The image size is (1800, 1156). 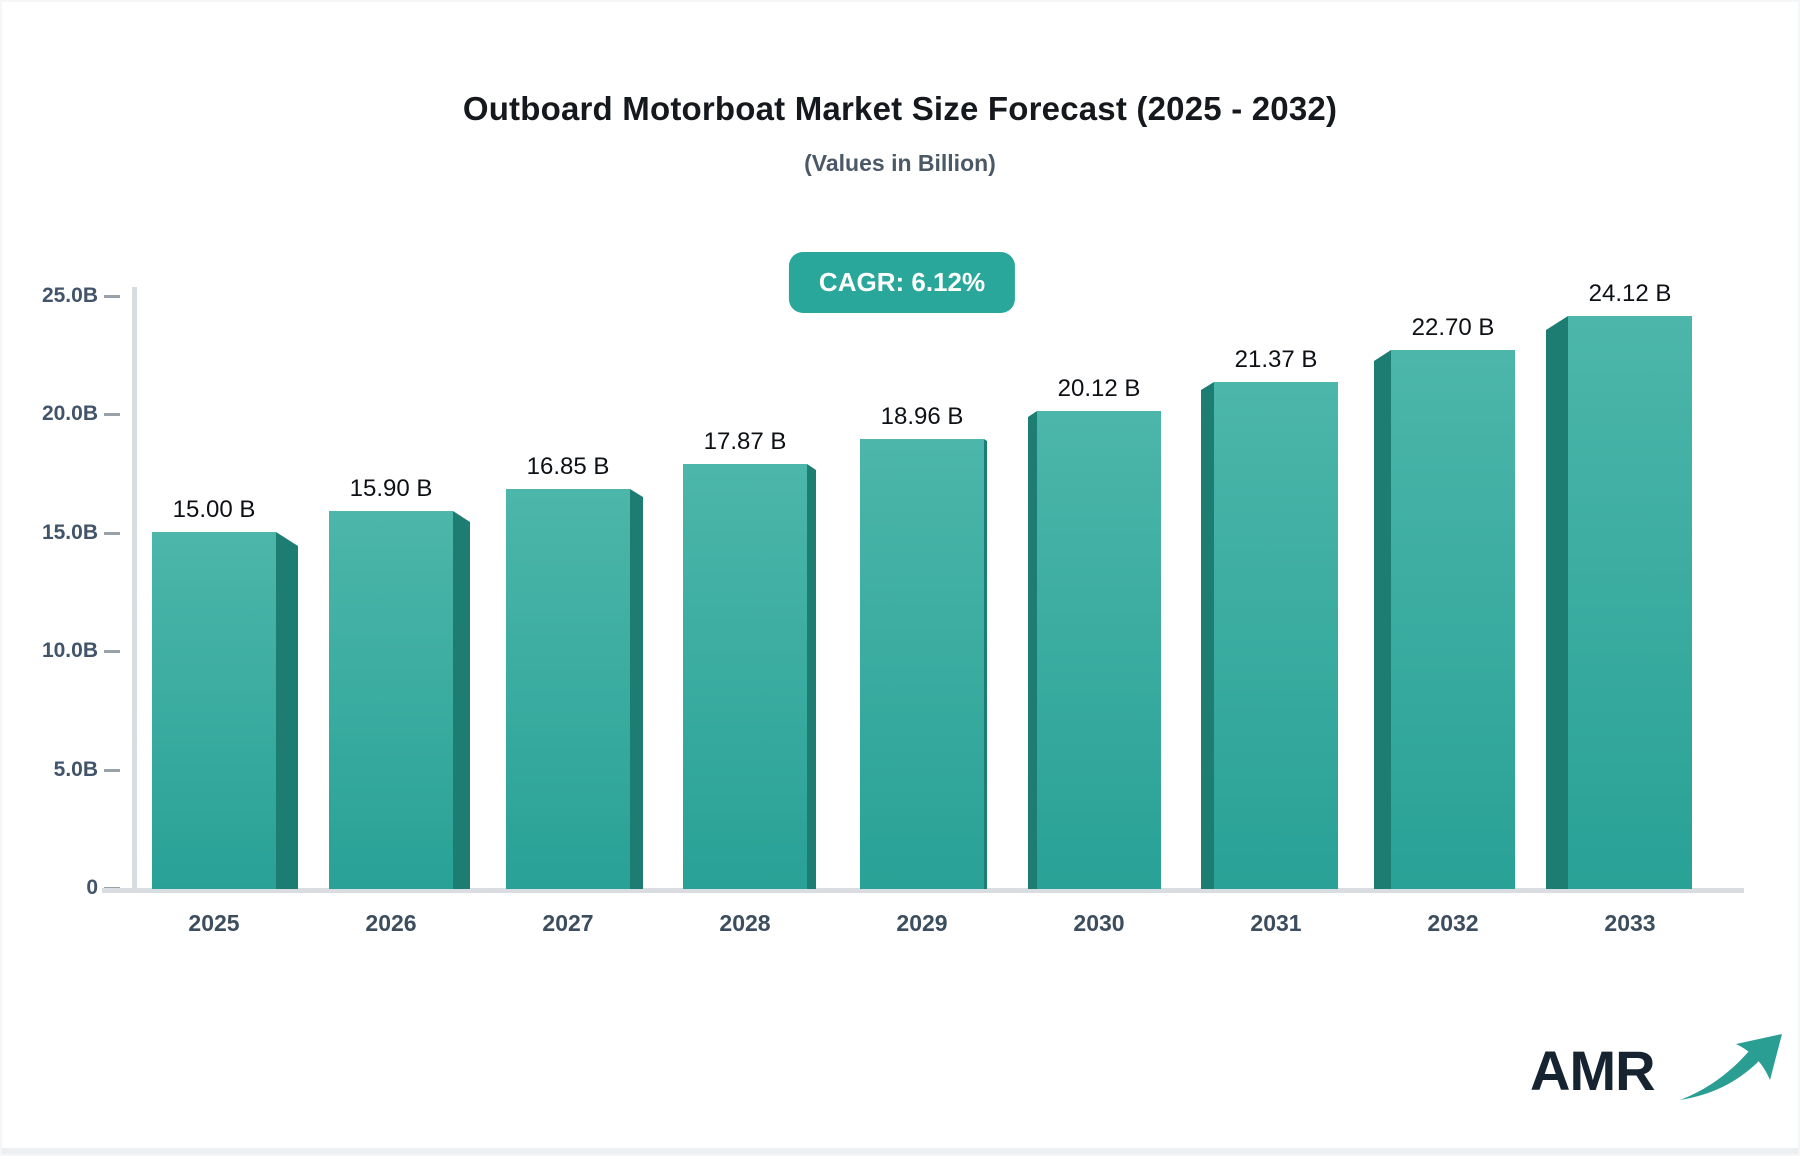 What do you see at coordinates (391, 700) in the screenshot?
I see `bar-2026` at bounding box center [391, 700].